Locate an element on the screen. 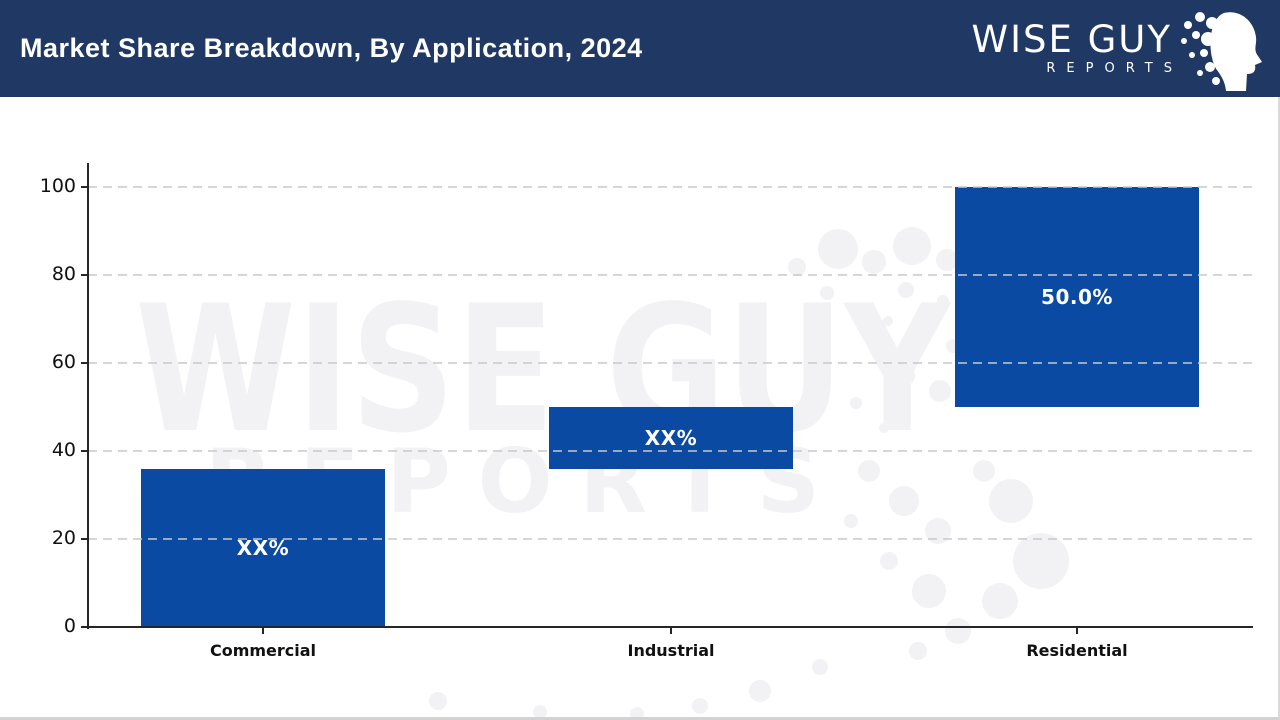  logo-subtext: REPORTS is located at coordinates (1114, 68).